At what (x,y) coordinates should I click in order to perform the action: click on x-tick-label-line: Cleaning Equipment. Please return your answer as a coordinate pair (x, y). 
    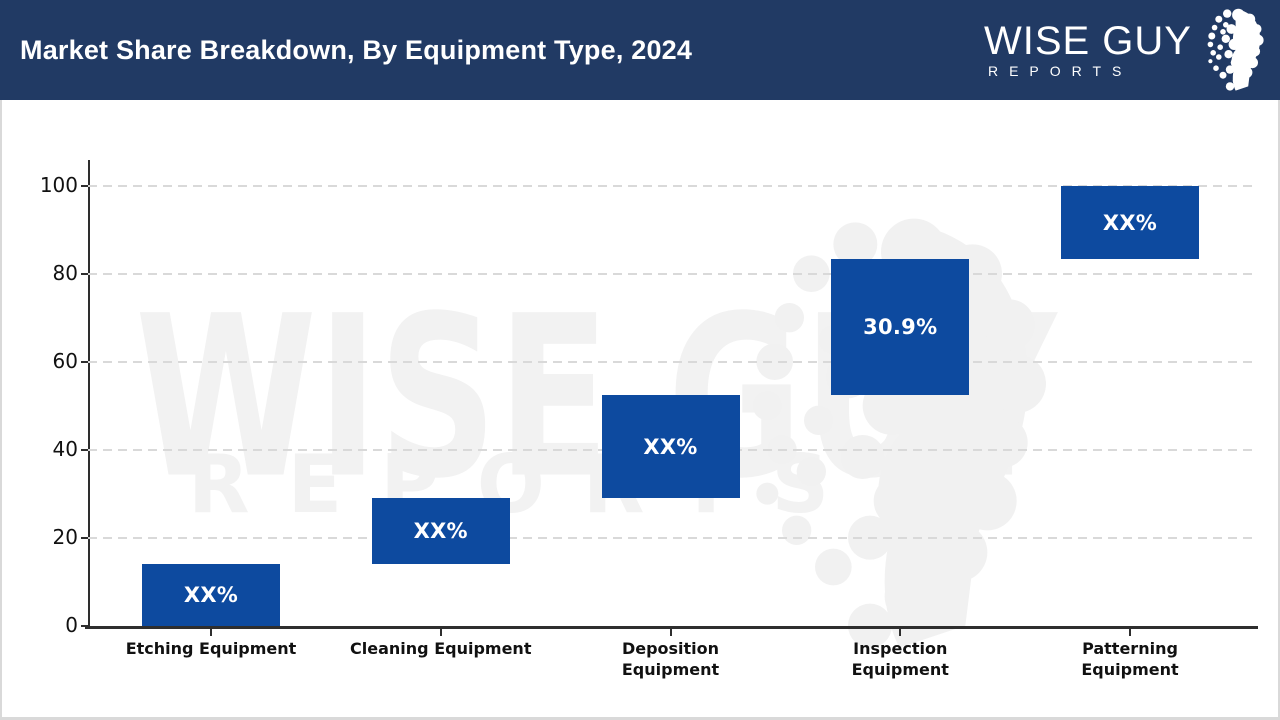
    Looking at the image, I should click on (441, 648).